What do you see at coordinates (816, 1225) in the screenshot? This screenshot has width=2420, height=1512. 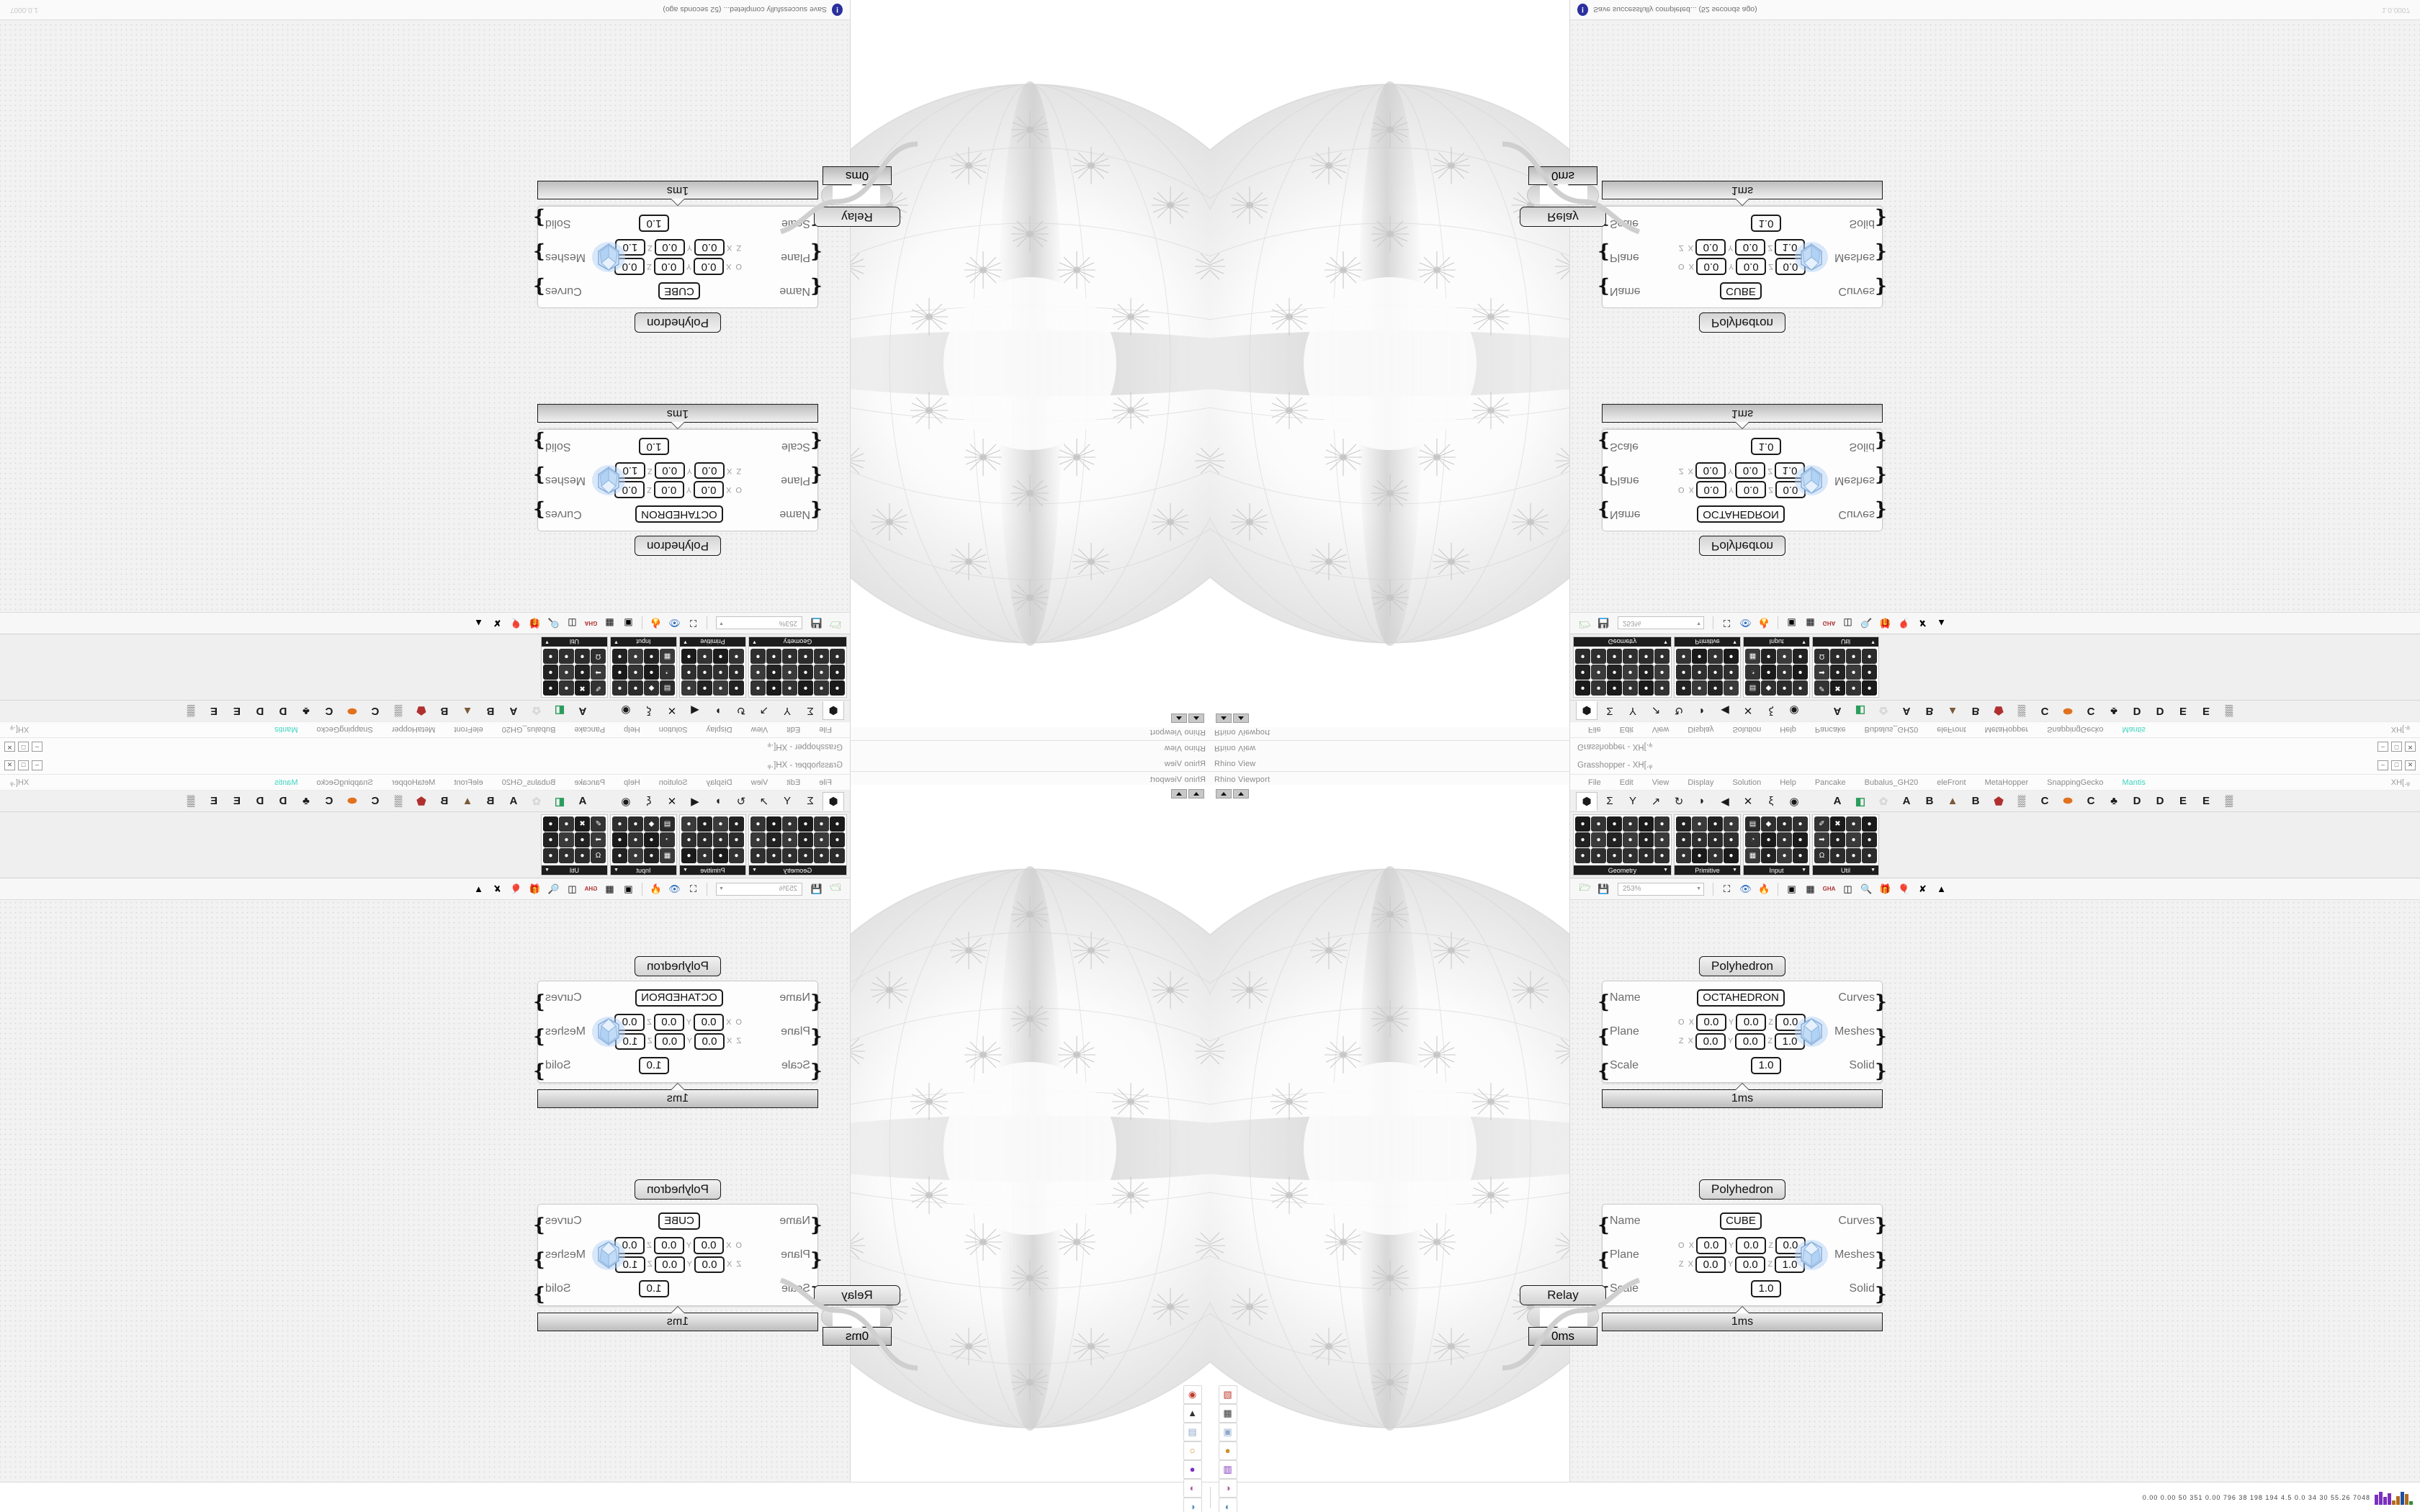 I see `input-port-name-2: ❴` at bounding box center [816, 1225].